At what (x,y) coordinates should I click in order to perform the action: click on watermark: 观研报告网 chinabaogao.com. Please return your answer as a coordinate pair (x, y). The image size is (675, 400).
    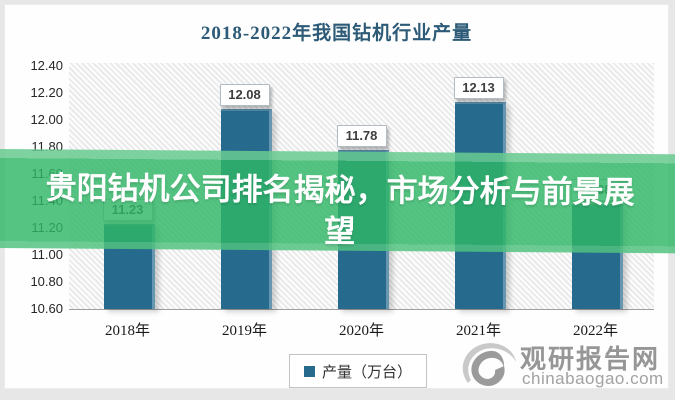
    Looking at the image, I should click on (561, 364).